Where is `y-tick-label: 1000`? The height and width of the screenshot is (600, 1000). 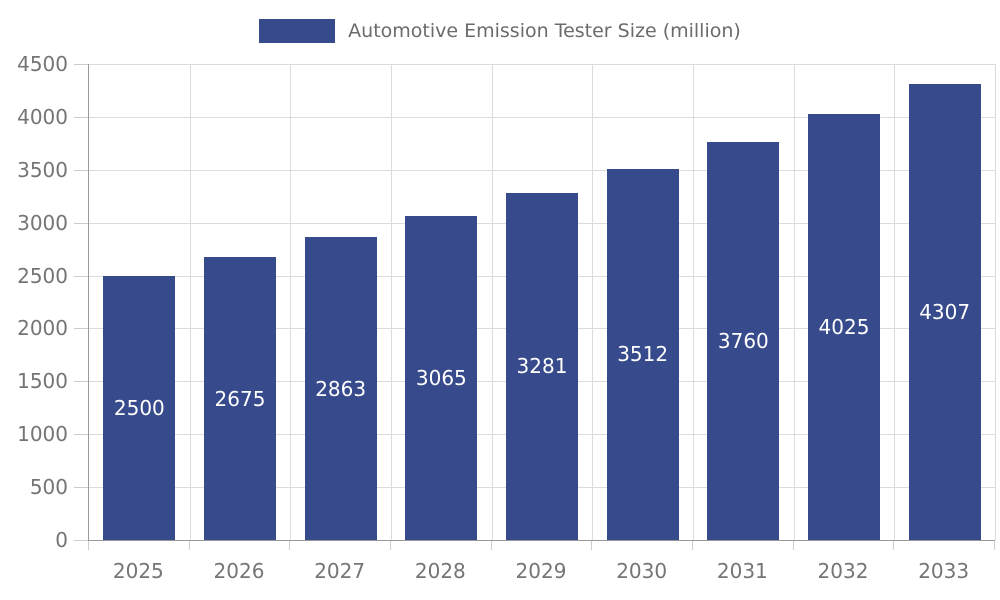
y-tick-label: 1000 is located at coordinates (42, 434).